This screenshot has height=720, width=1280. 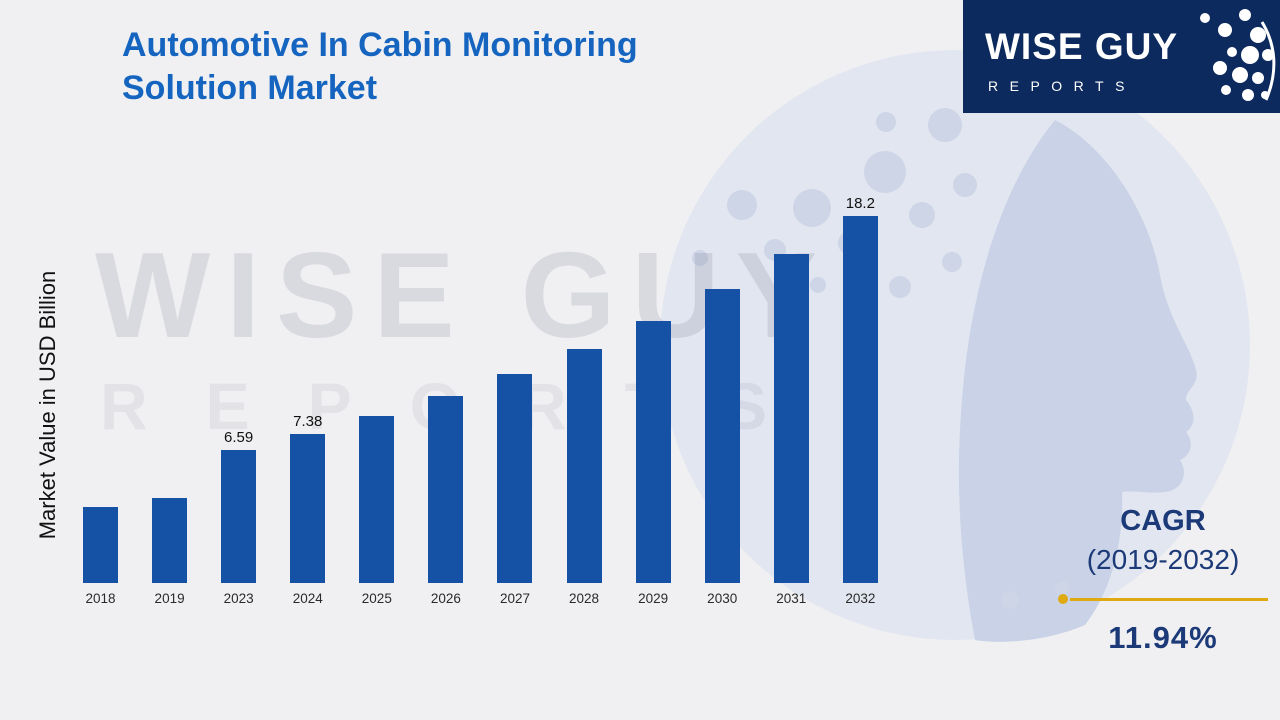 I want to click on bar-group-2031: 2031, so click(x=791, y=400).